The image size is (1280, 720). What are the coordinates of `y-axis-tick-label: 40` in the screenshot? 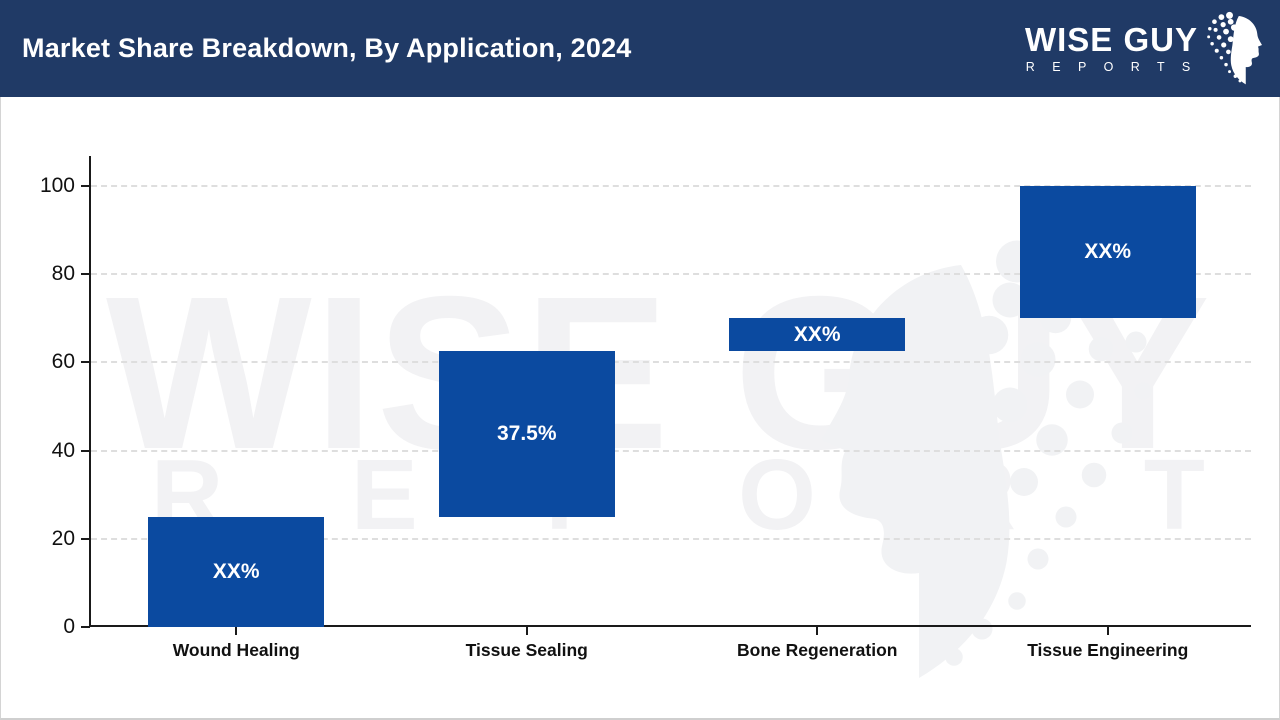 It's located at (63, 450).